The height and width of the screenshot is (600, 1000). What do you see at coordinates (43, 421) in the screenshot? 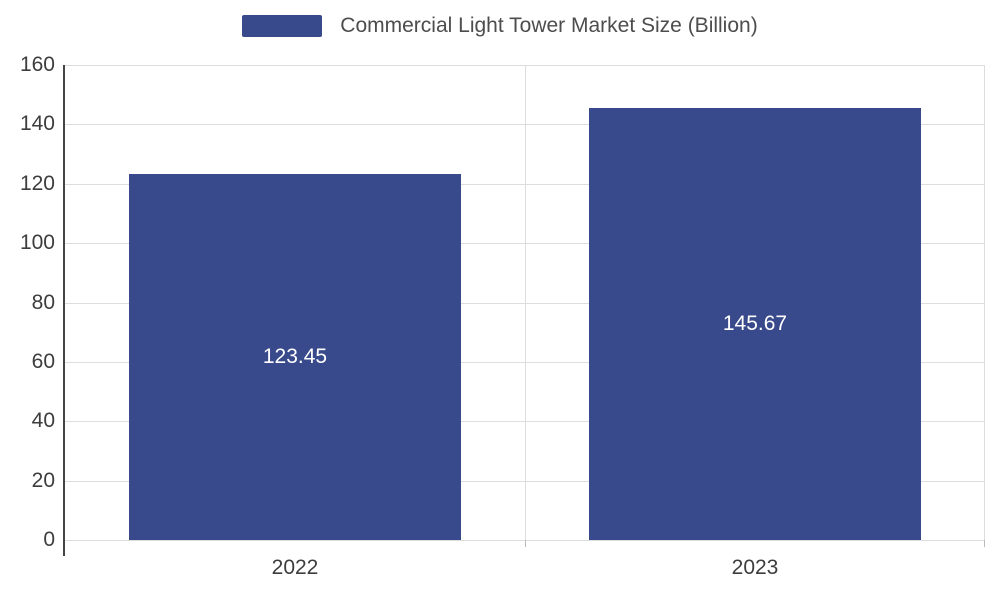
I see `y-tick-label: 40` at bounding box center [43, 421].